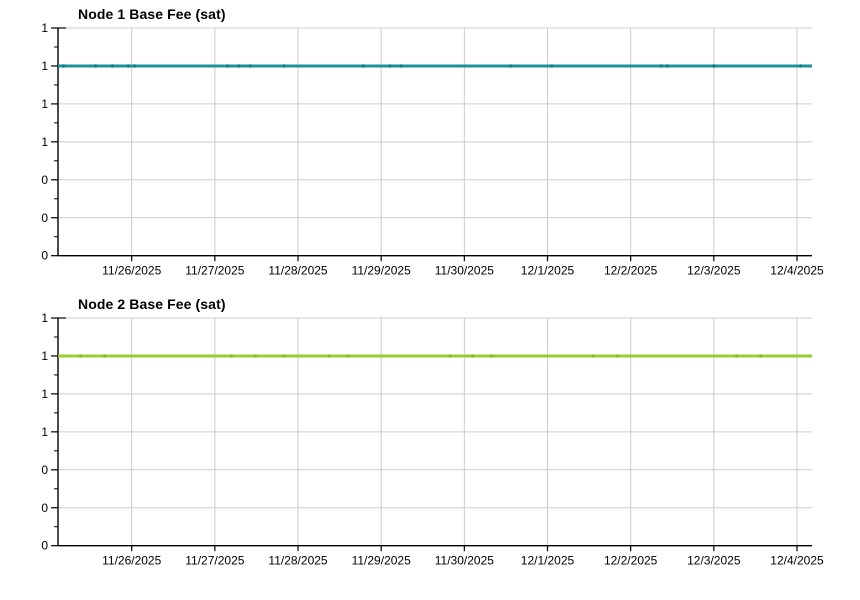 This screenshot has width=860, height=600. What do you see at coordinates (152, 14) in the screenshot?
I see `chart-title-node1: Node 1 Base Fee (sat)` at bounding box center [152, 14].